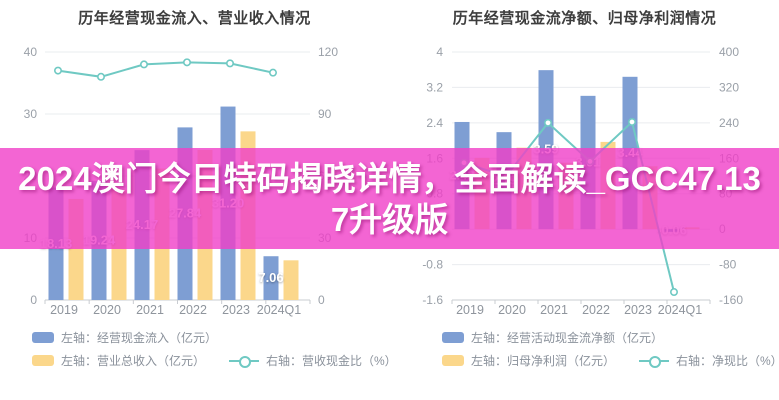  Describe the element at coordinates (729, 87) in the screenshot. I see `right-axis-tick: 320` at that location.